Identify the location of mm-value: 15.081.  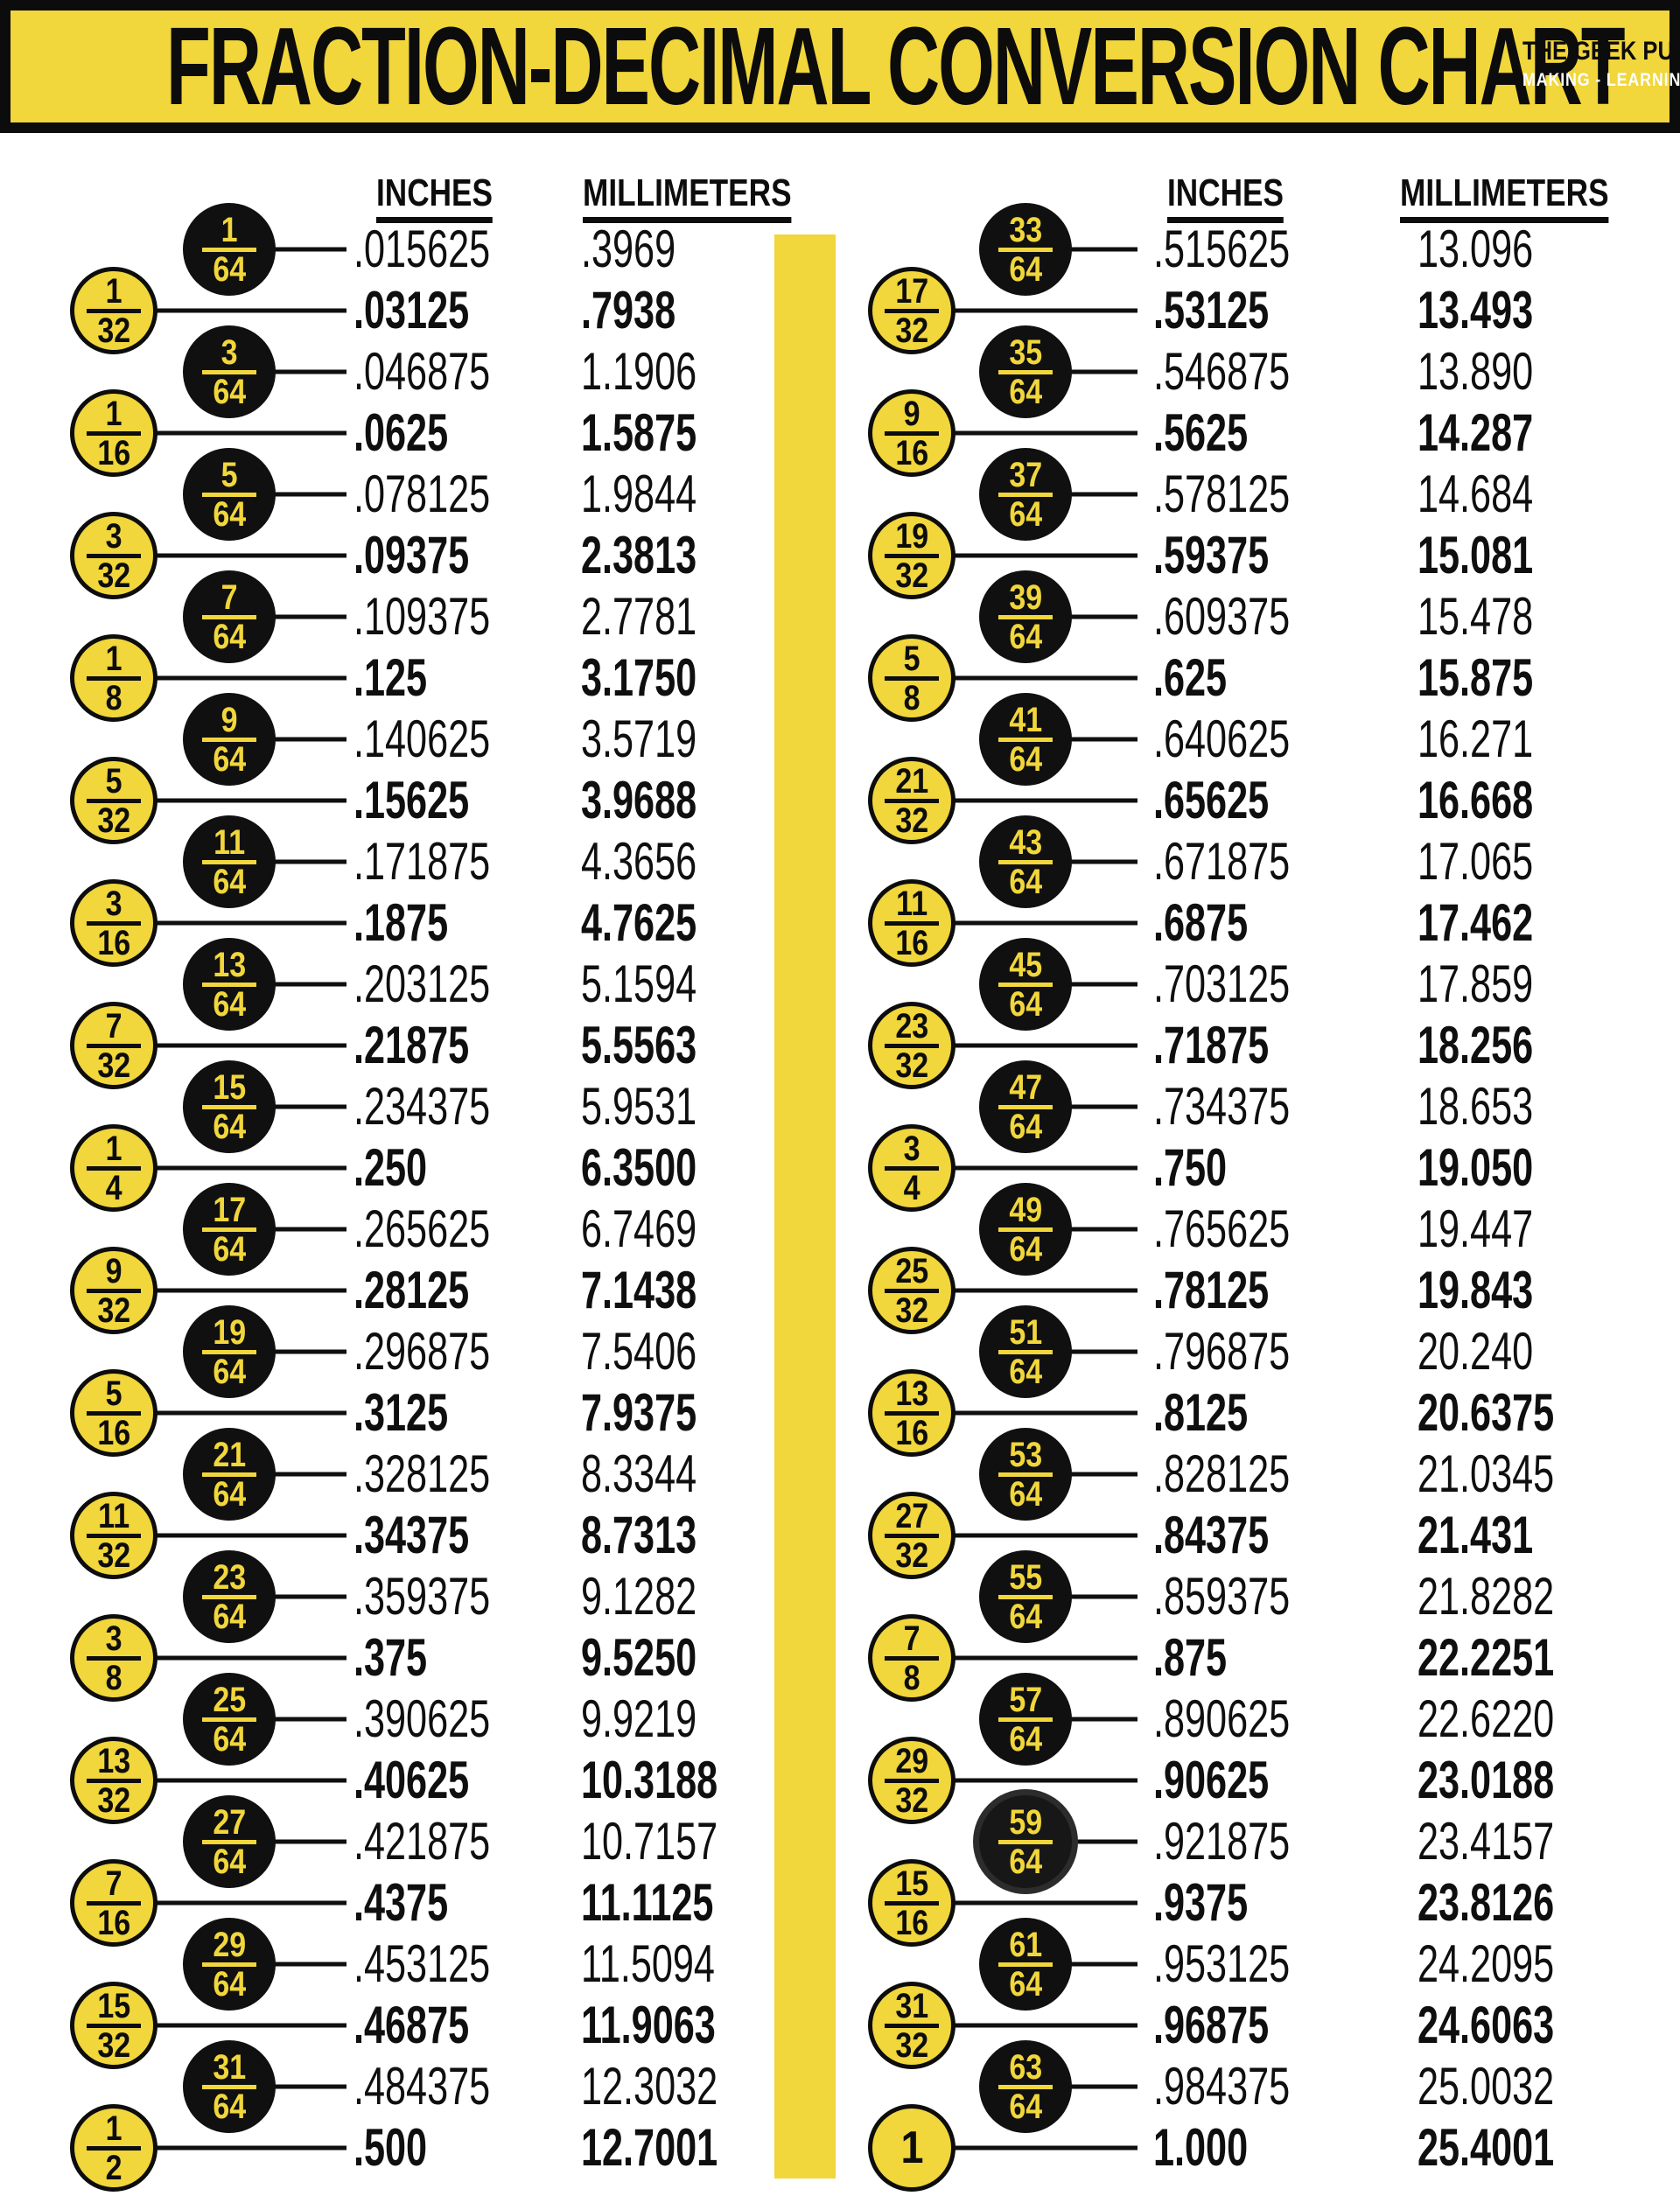
(1476, 555).